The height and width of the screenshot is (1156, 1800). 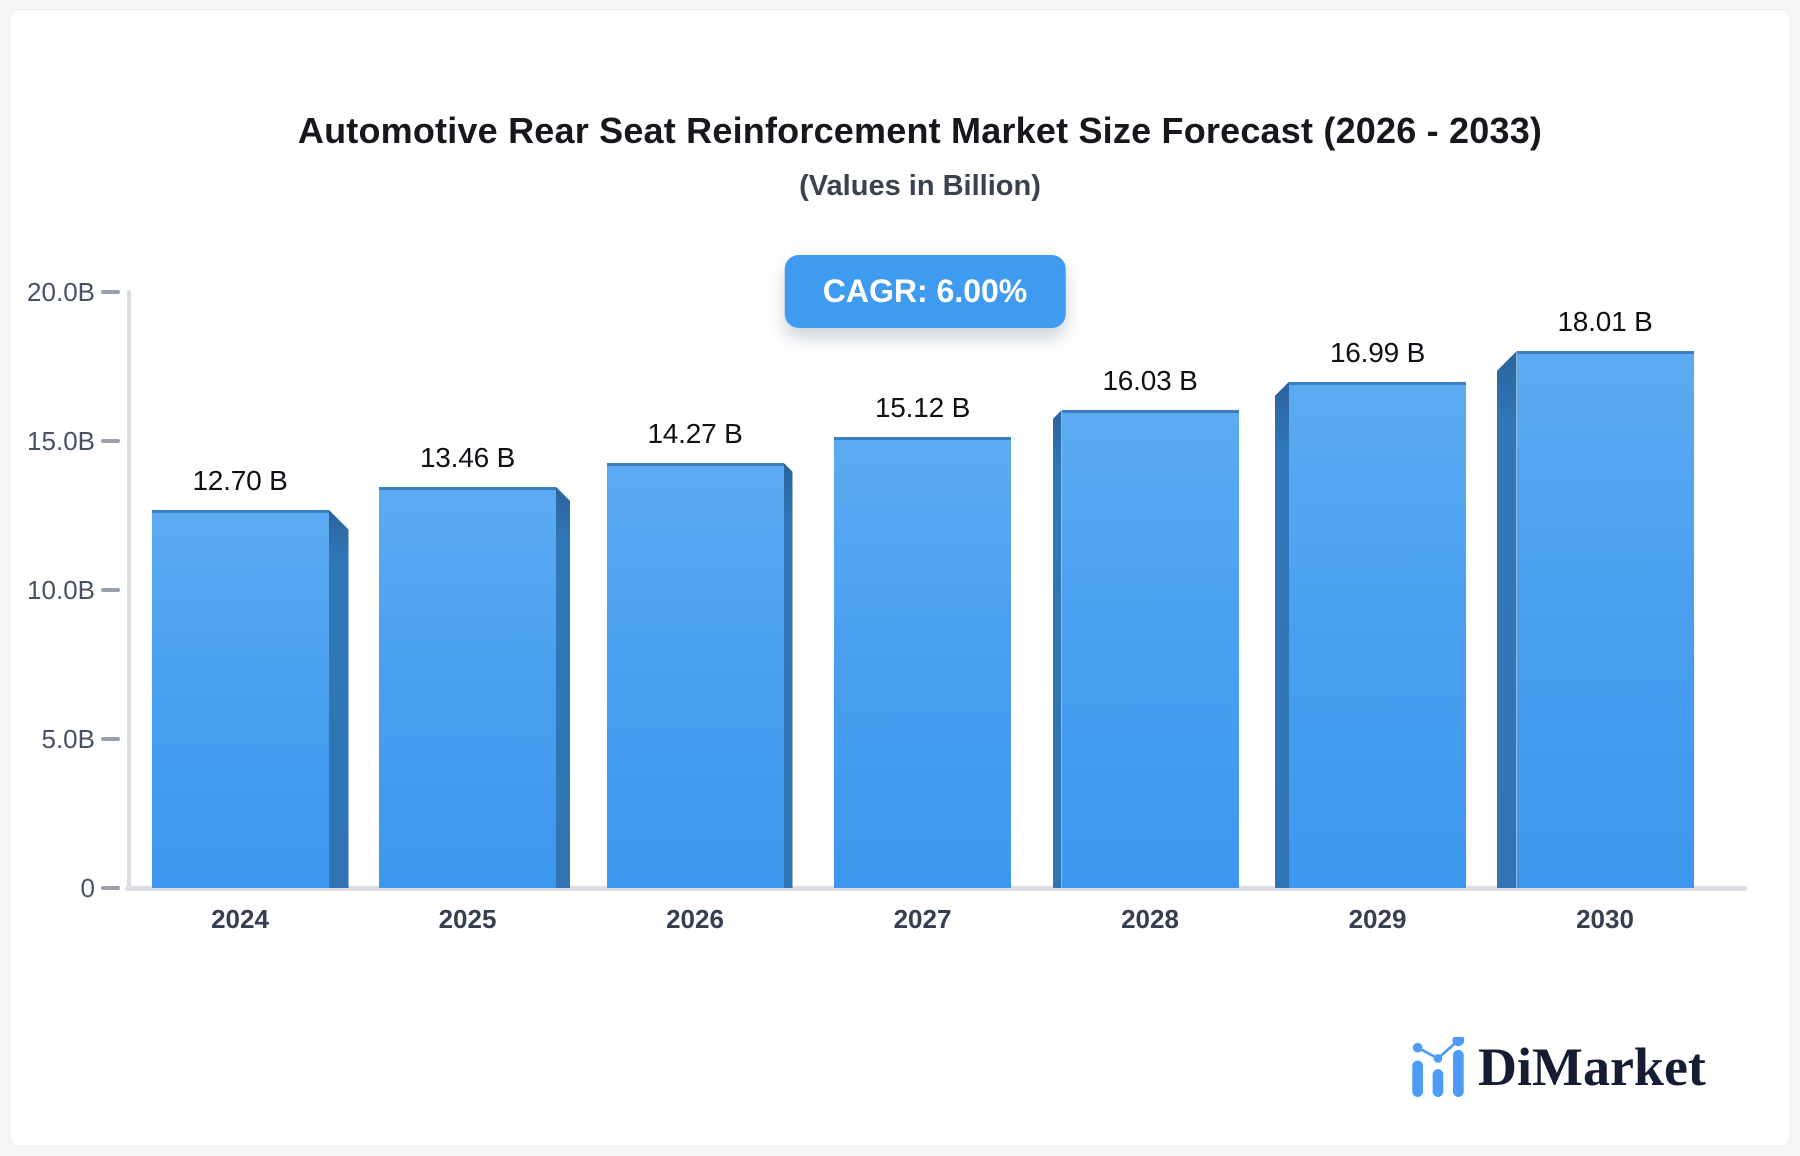 What do you see at coordinates (1605, 919) in the screenshot?
I see `x-axis-label: 2030` at bounding box center [1605, 919].